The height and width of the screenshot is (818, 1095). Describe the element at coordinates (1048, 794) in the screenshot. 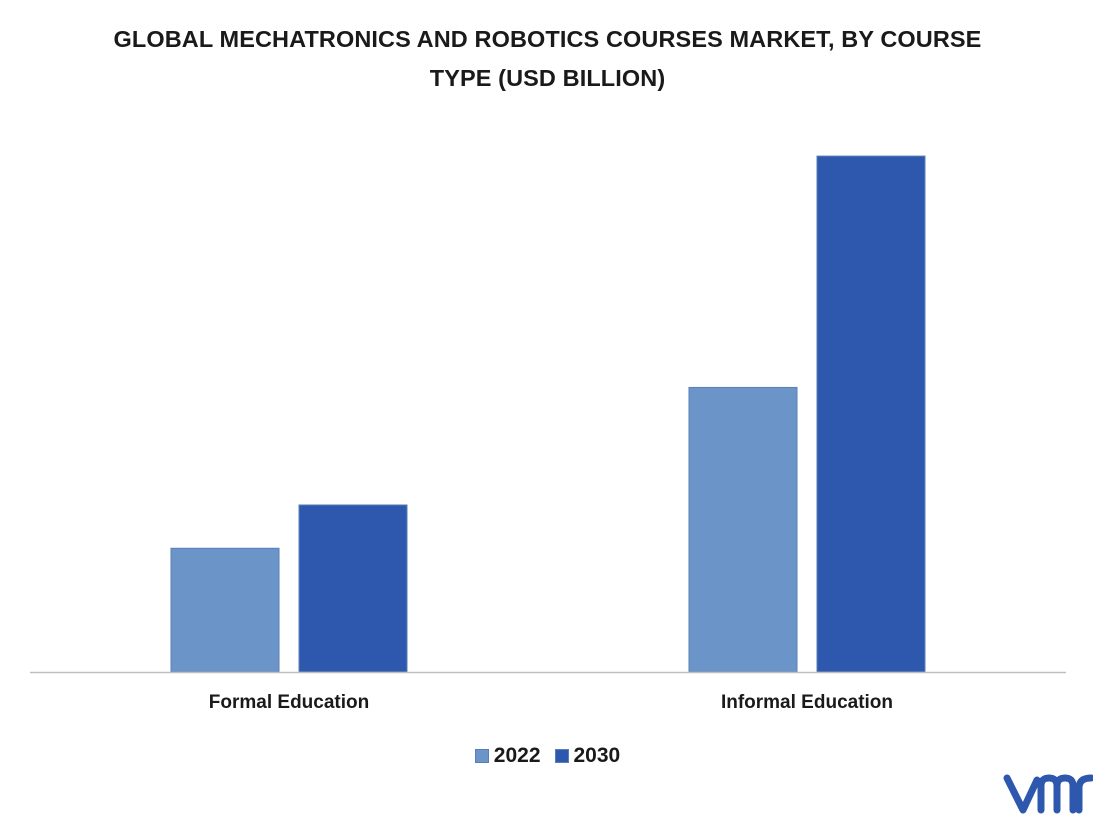

I see `vmr-logo-icon` at that location.